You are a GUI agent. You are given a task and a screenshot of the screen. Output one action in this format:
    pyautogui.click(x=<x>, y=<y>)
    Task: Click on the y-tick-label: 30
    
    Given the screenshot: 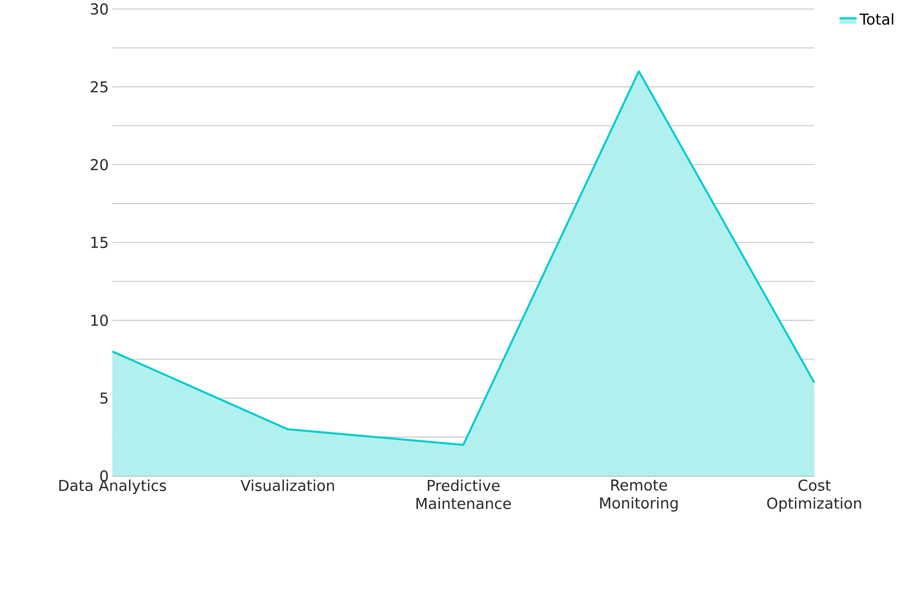 What is the action you would take?
    pyautogui.click(x=99, y=9)
    